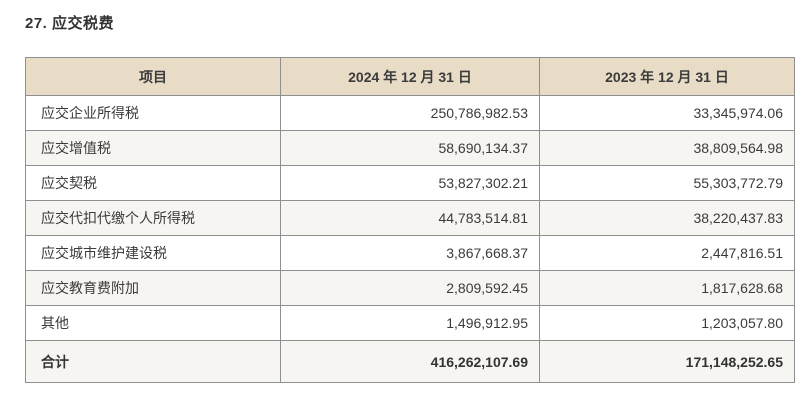  What do you see at coordinates (153, 148) in the screenshot?
I see `item-cell: 应交增值税` at bounding box center [153, 148].